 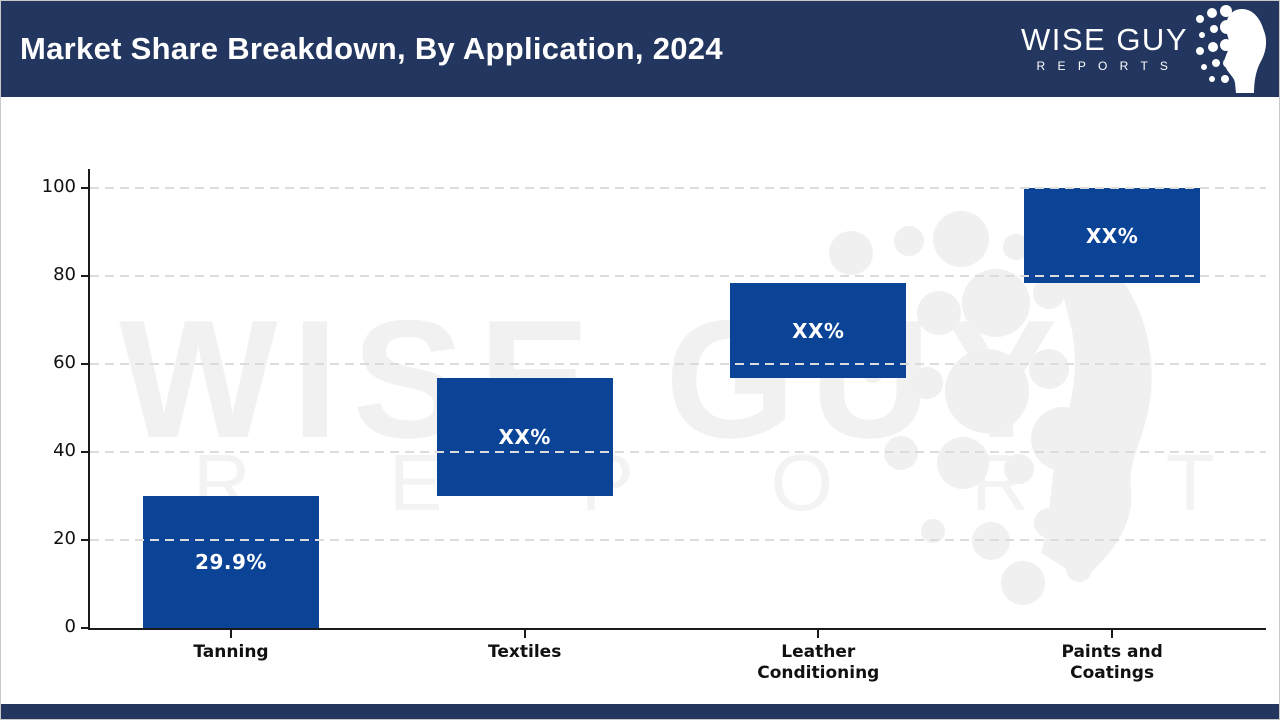 What do you see at coordinates (64, 362) in the screenshot?
I see `y-tick-label: 60` at bounding box center [64, 362].